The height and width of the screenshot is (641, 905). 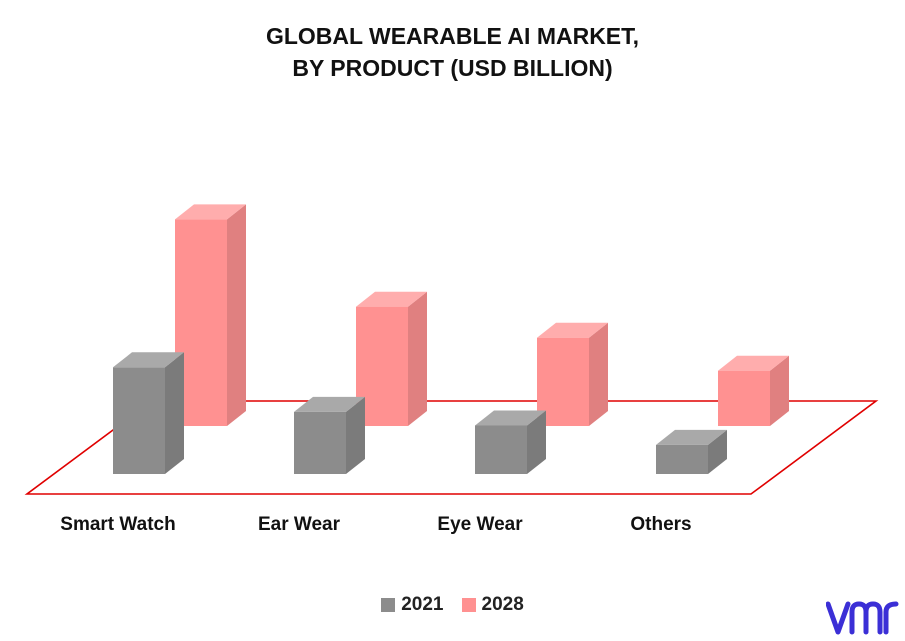 What do you see at coordinates (452, 68) in the screenshot?
I see `chart-title-line-2: BY PRODUCT (USD BILLION)` at bounding box center [452, 68].